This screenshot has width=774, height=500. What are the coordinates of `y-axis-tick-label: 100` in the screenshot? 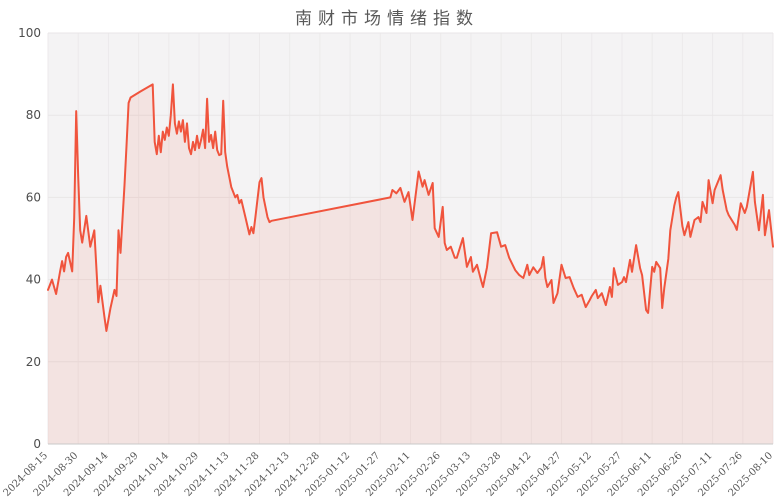 It's located at (29, 33).